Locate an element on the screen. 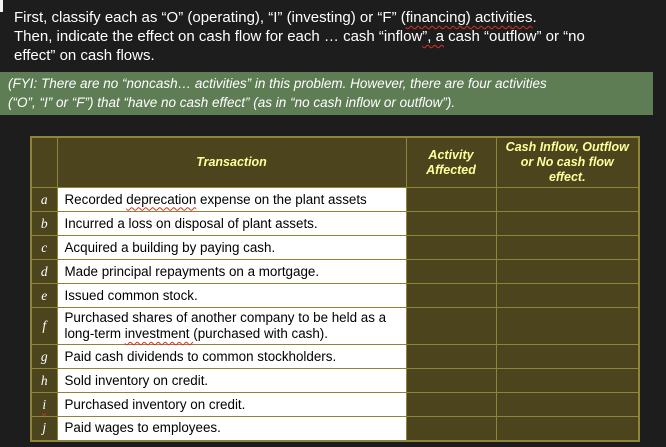 This screenshot has height=447, width=666. instructions-line-3: effect” on cash flows. is located at coordinates (84, 55).